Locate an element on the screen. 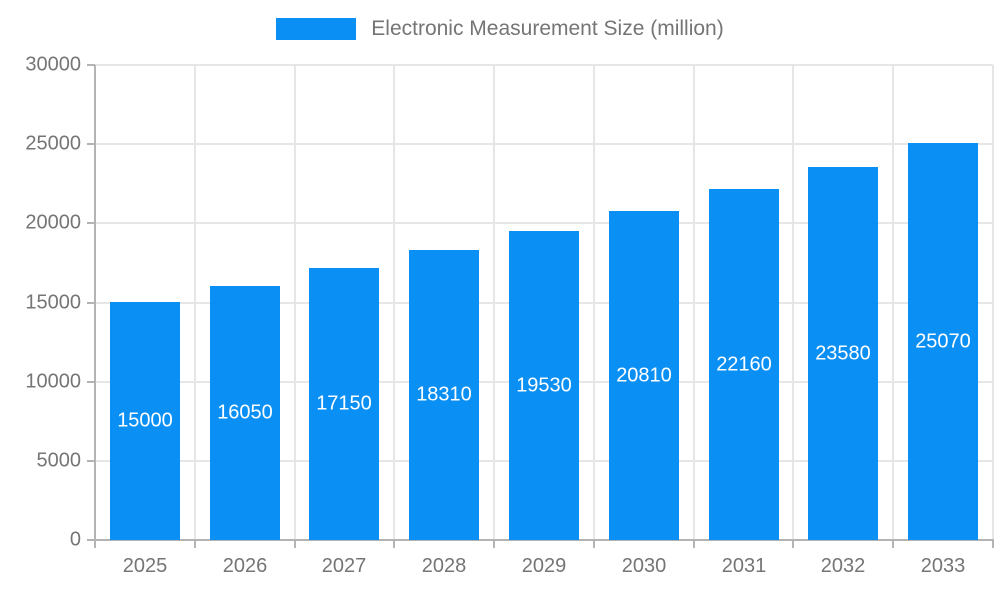  bar-value-label: 16050 is located at coordinates (245, 412).